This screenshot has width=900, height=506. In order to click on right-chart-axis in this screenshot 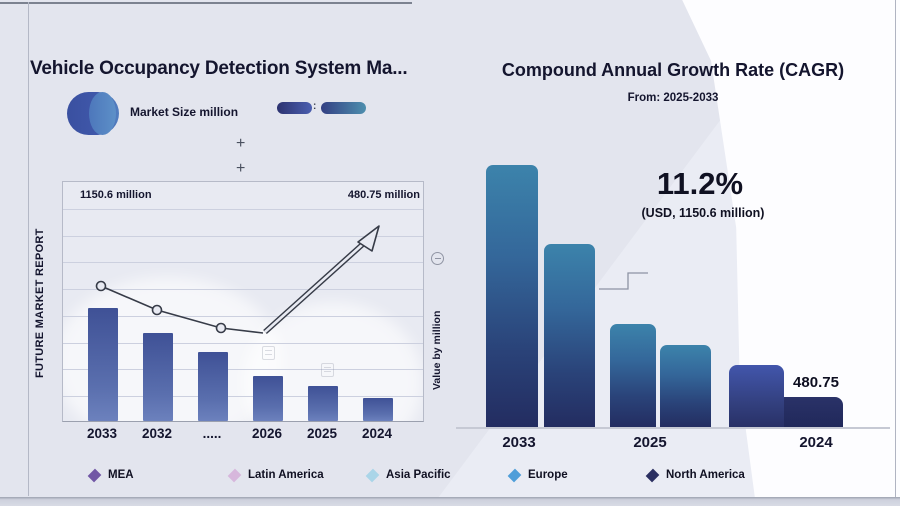, I will do `click(673, 428)`.